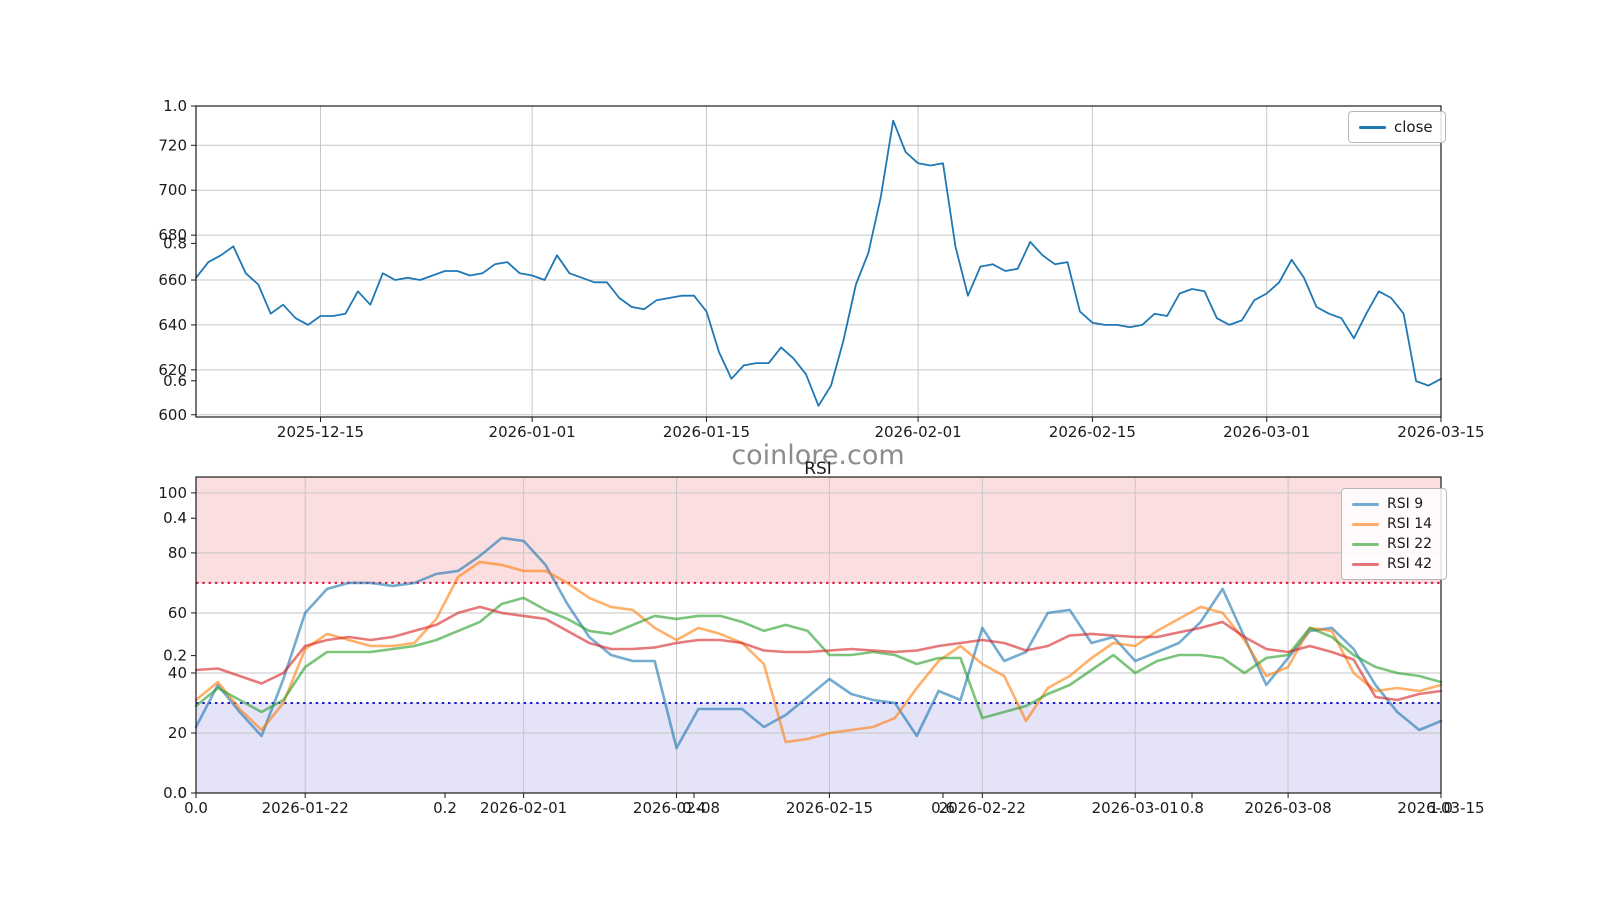 This screenshot has width=1600, height=900. What do you see at coordinates (1266, 432) in the screenshot?
I see `price-x-tick-label: 2026-03-01` at bounding box center [1266, 432].